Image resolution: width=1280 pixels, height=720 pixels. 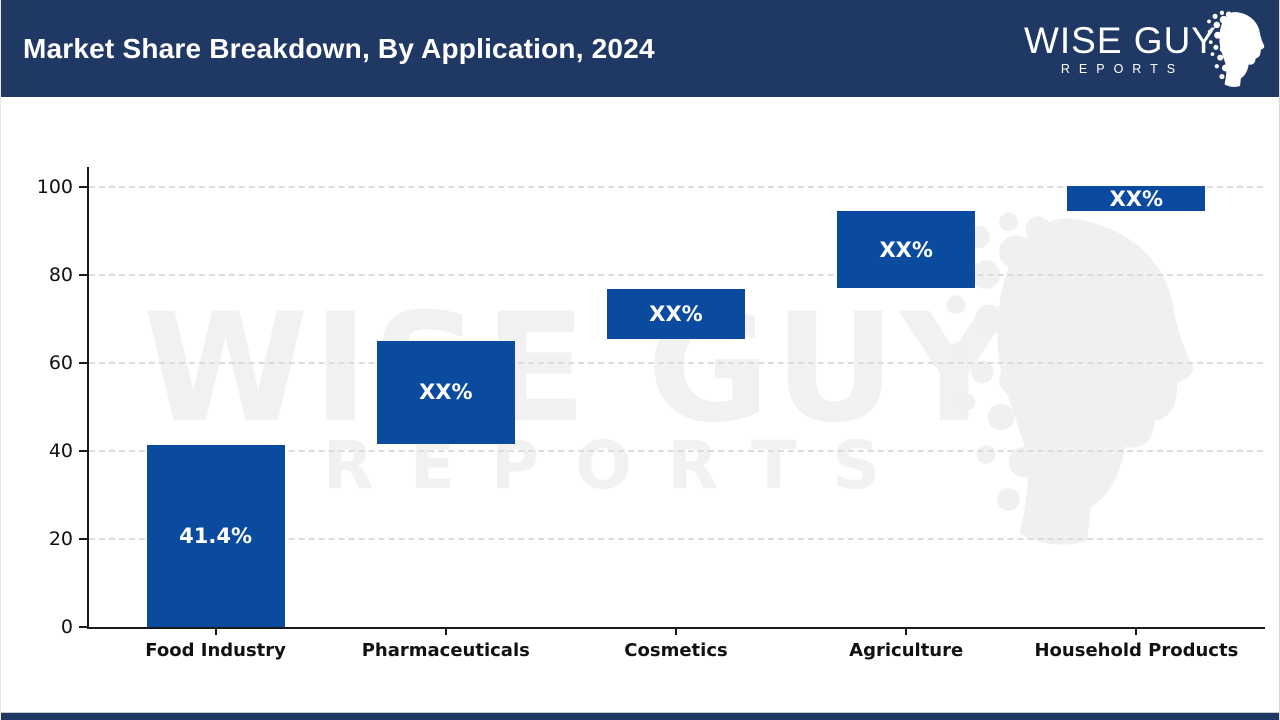 I want to click on bar: 41.4%, so click(x=215, y=535).